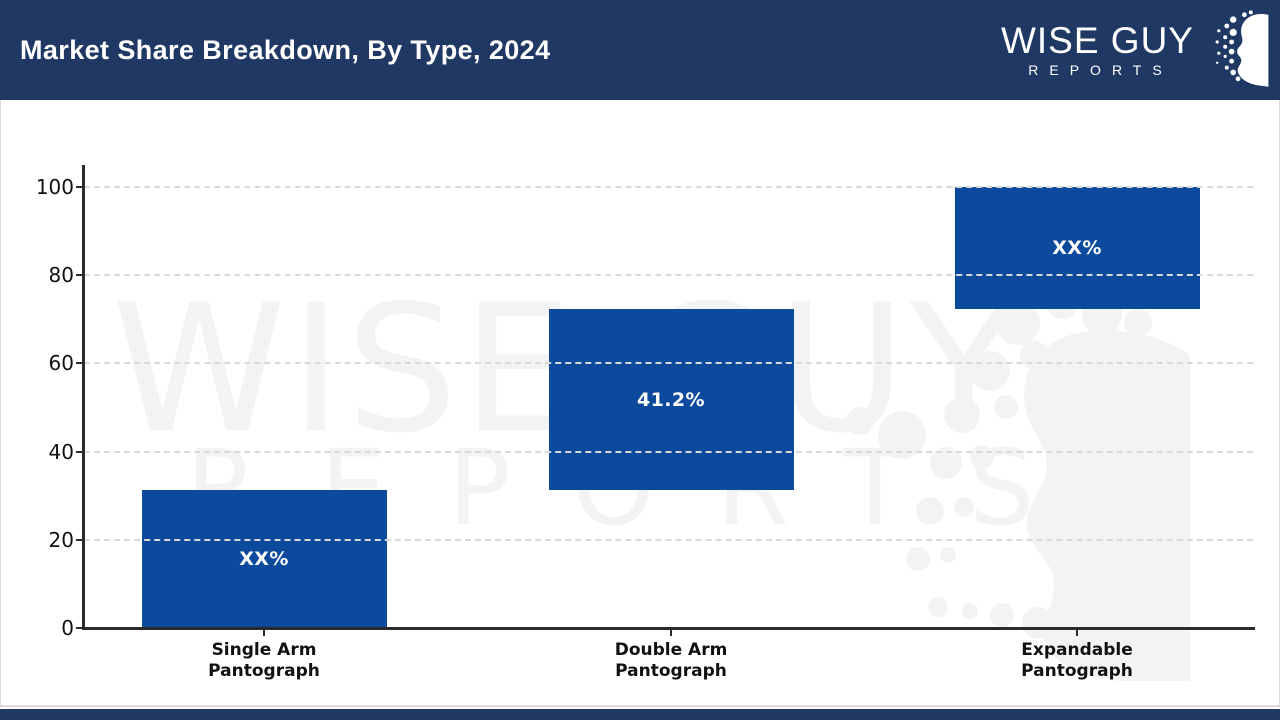 The width and height of the screenshot is (1280, 720). Describe the element at coordinates (1097, 41) in the screenshot. I see `logo-text-primary: WISE GUY` at that location.